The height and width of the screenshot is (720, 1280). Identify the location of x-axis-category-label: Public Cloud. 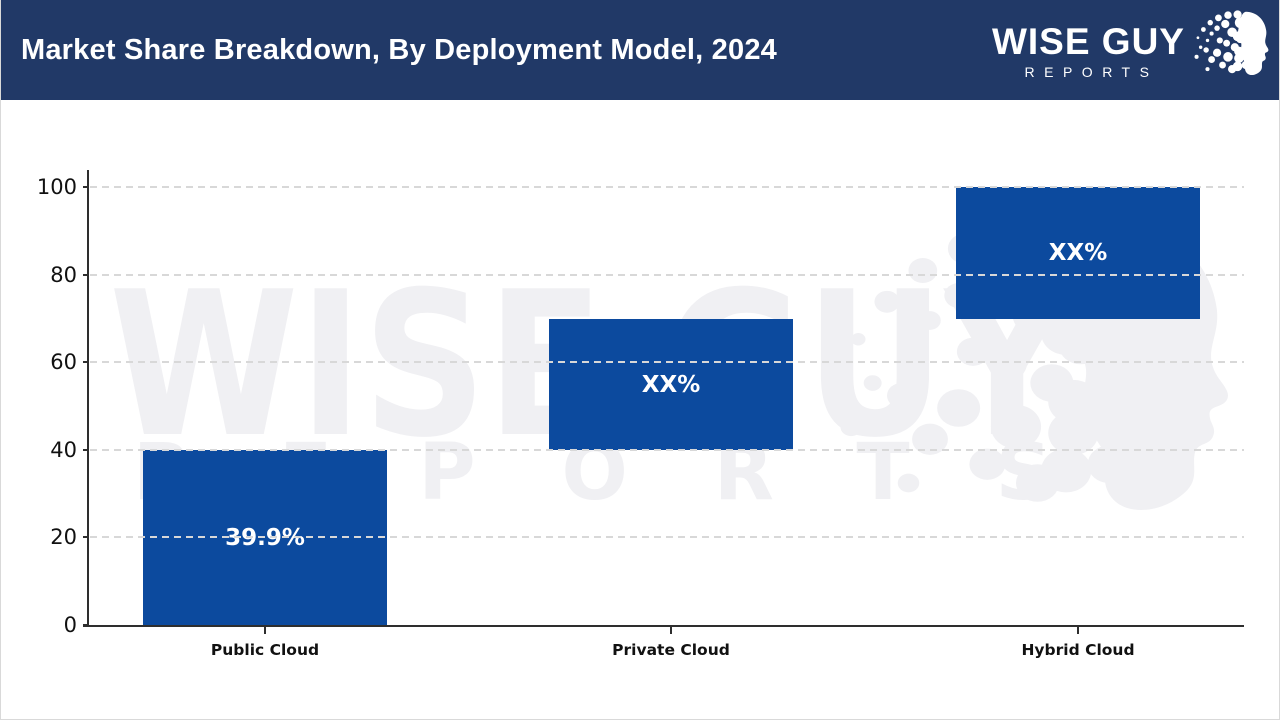
(265, 650).